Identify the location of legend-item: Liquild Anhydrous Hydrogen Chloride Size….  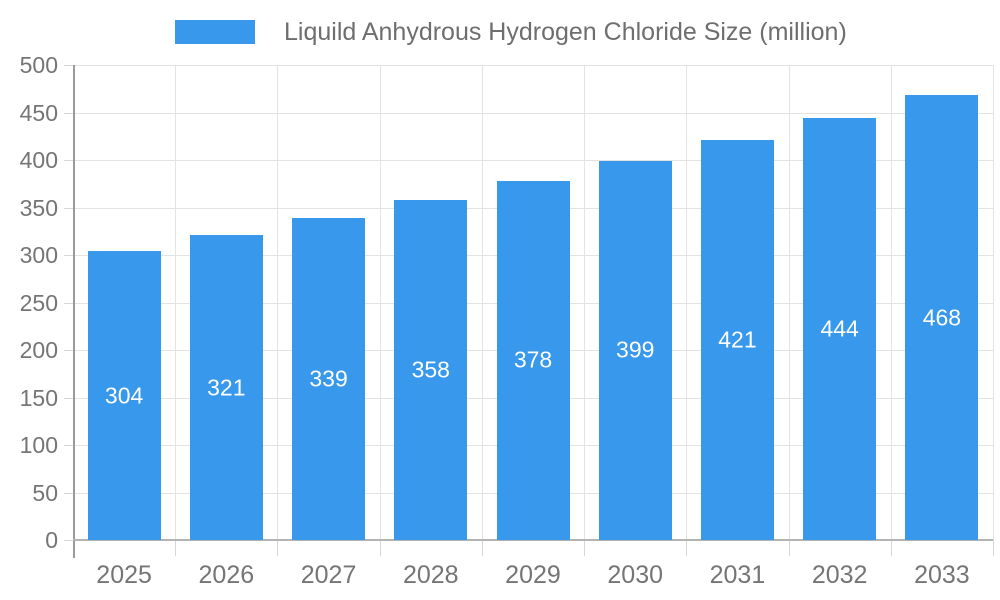
(511, 32).